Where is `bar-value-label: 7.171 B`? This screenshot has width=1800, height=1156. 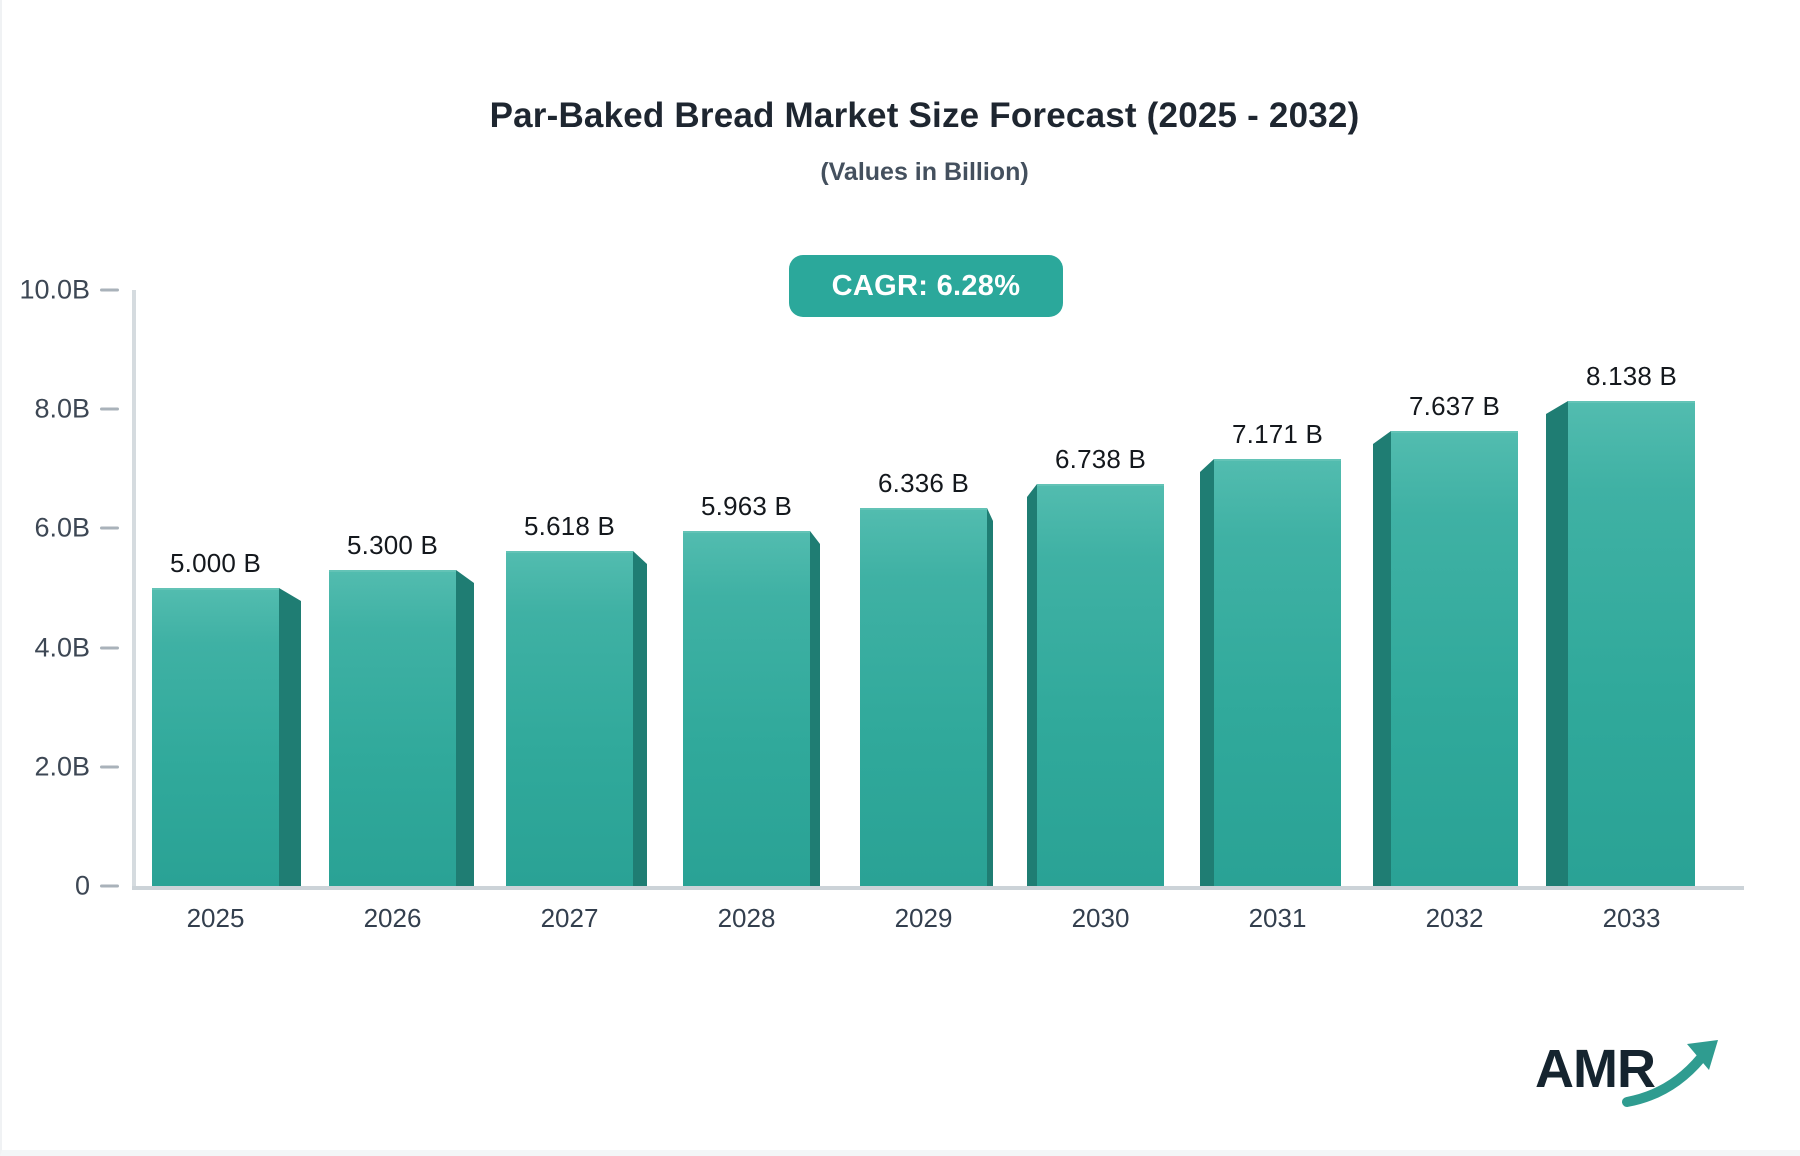 bar-value-label: 7.171 B is located at coordinates (1277, 434).